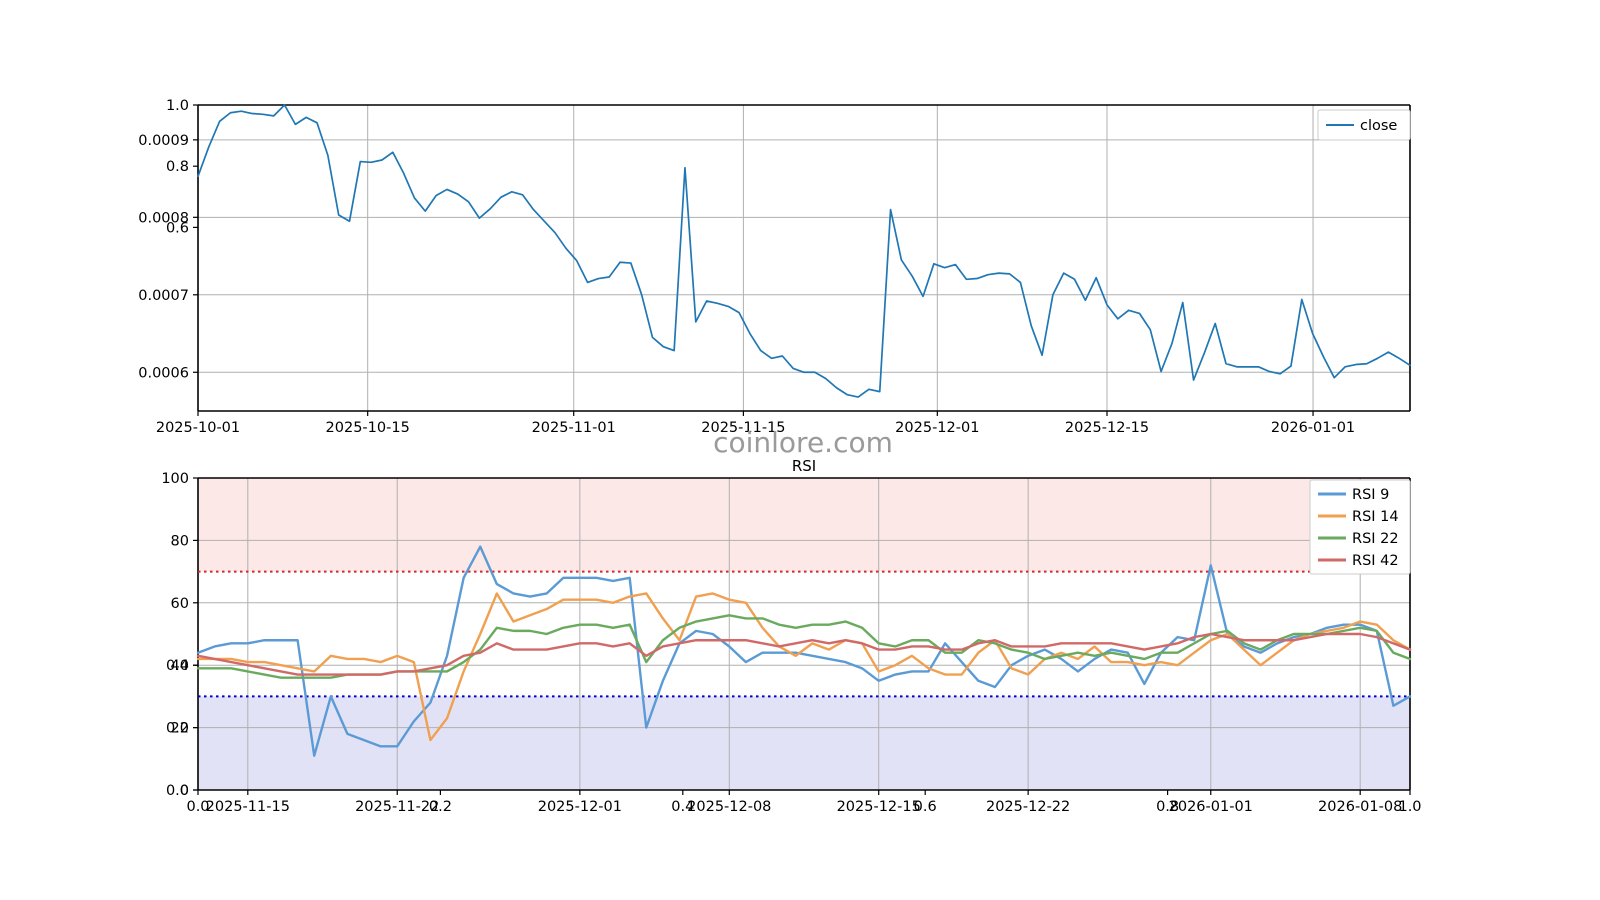 This screenshot has width=1600, height=900. What do you see at coordinates (180, 541) in the screenshot?
I see `rsi-ytick-label-4: 80` at bounding box center [180, 541].